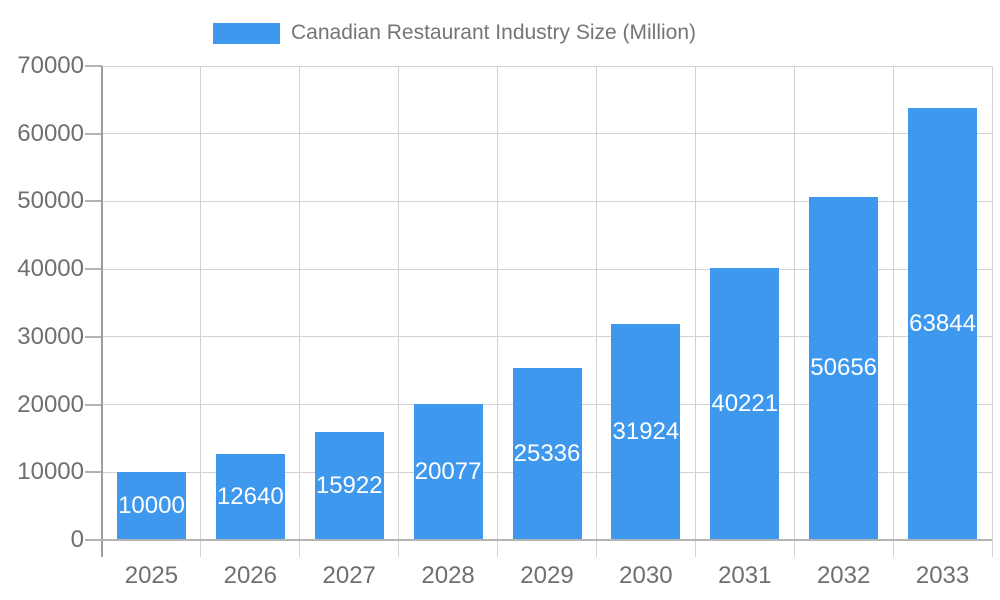 The width and height of the screenshot is (1000, 600). I want to click on bar-value-label: 15922, so click(349, 486).